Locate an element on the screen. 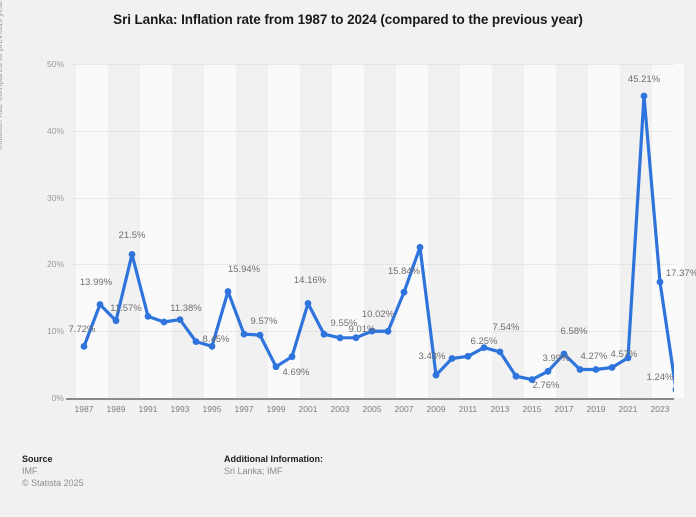 The width and height of the screenshot is (696, 517). data-point-label: 14.16% is located at coordinates (310, 281).